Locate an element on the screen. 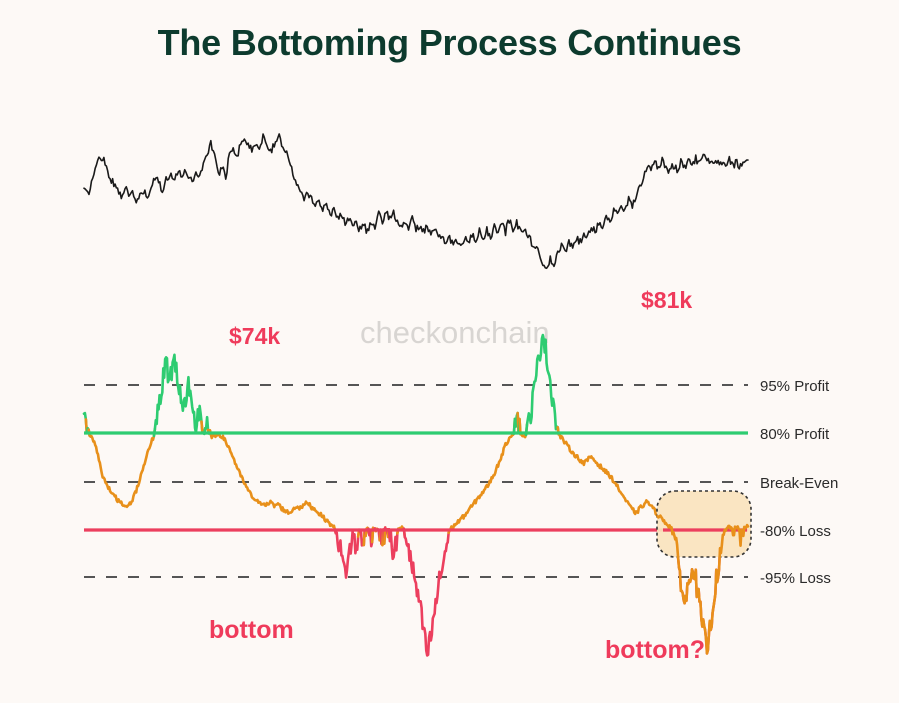 The height and width of the screenshot is (703, 899). price-line-series is located at coordinates (416, 201).